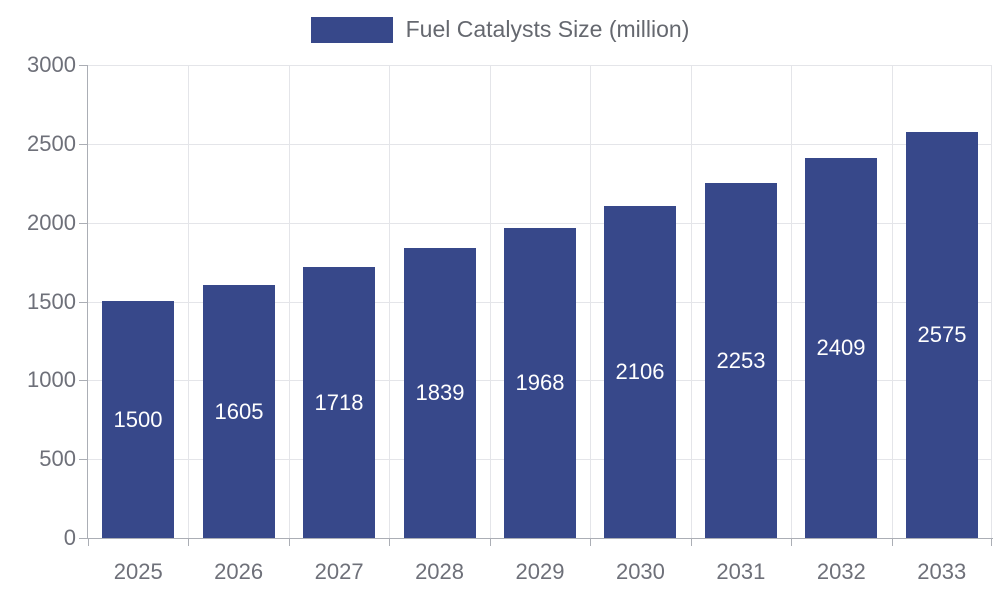 The image size is (1000, 600). I want to click on y-axis-label: 3000, so click(51, 64).